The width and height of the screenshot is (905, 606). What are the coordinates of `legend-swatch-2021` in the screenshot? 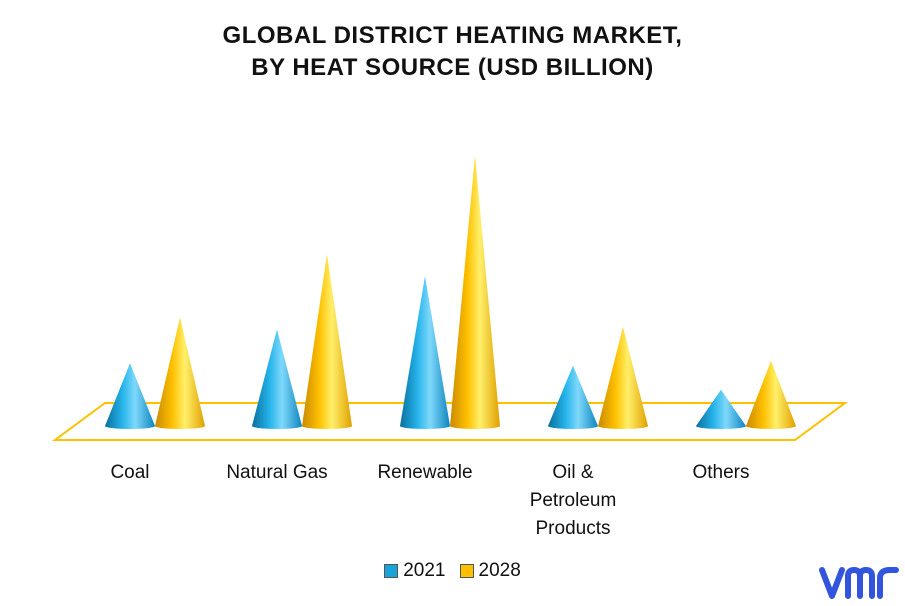 It's located at (391, 571).